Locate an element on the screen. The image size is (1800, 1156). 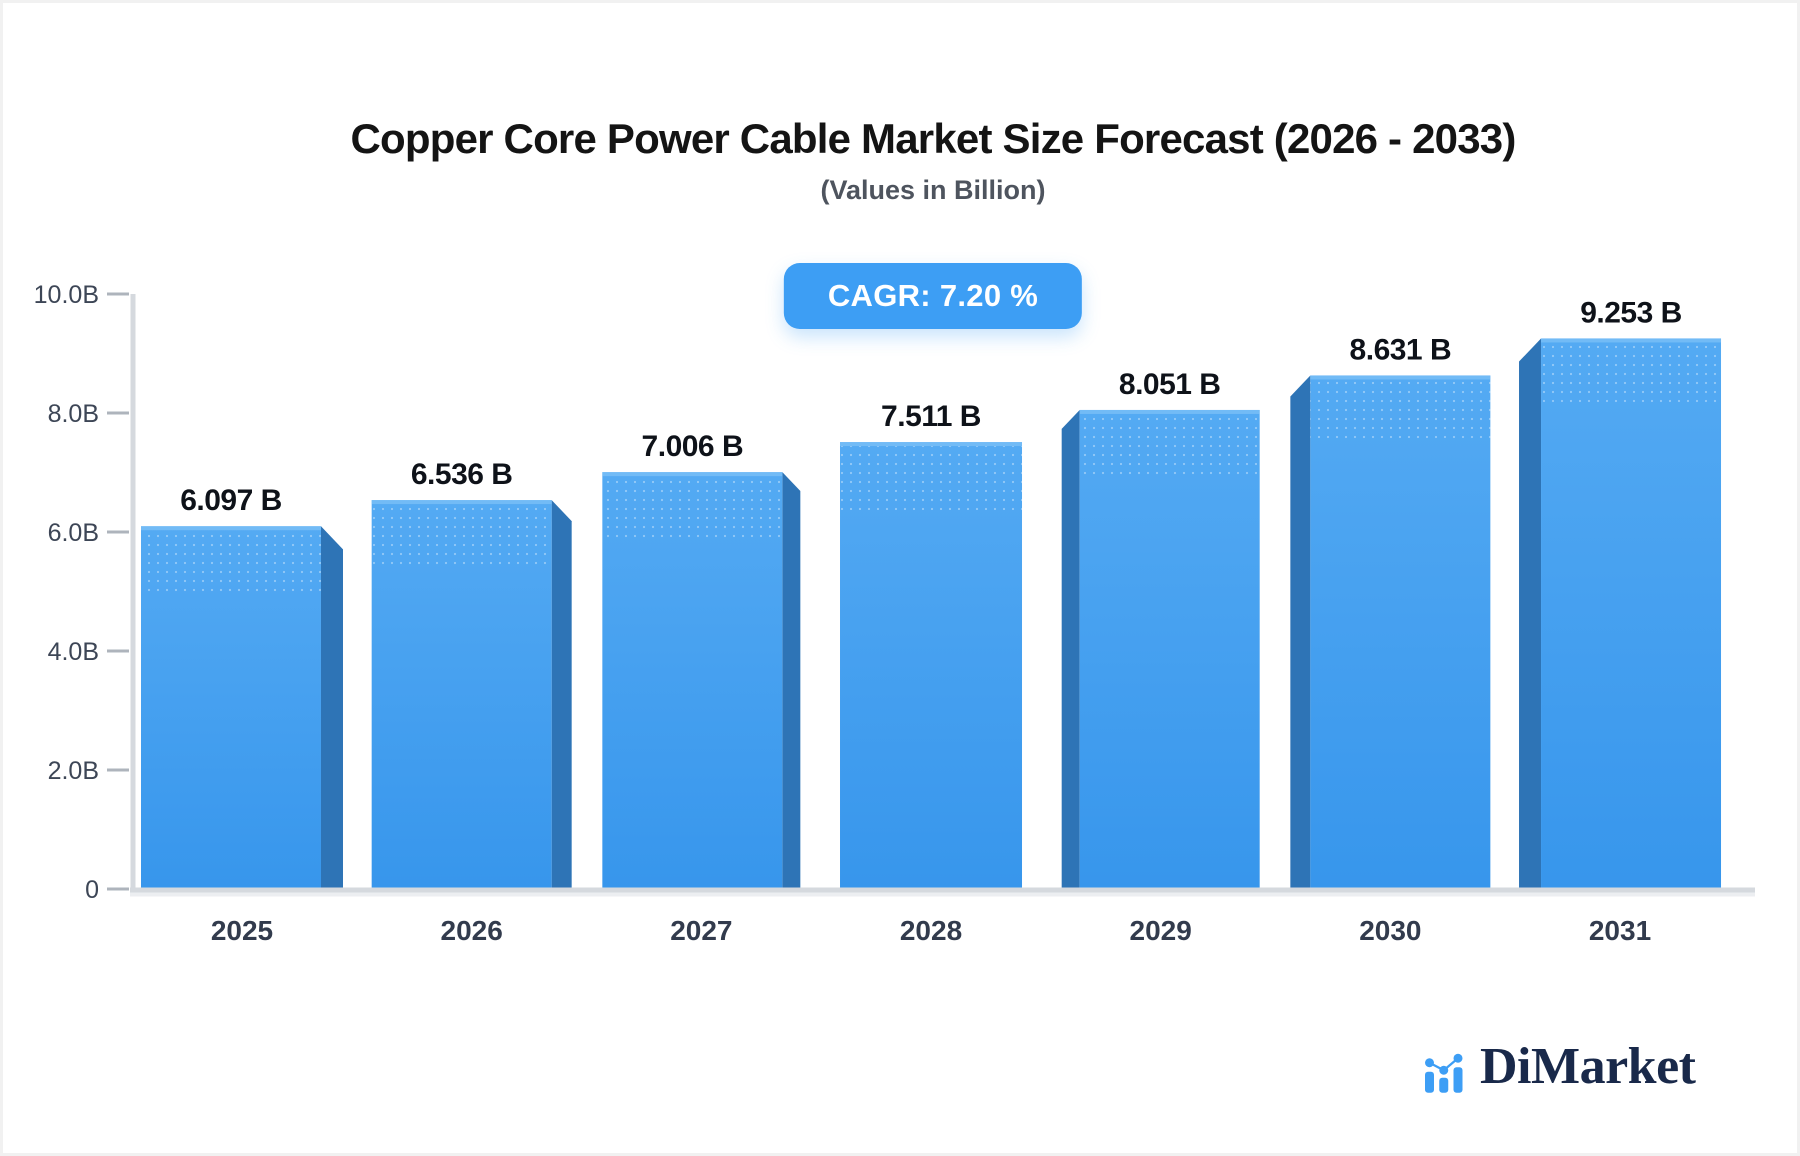
bar-2031: 9.253 B 2031 is located at coordinates (1620, 621).